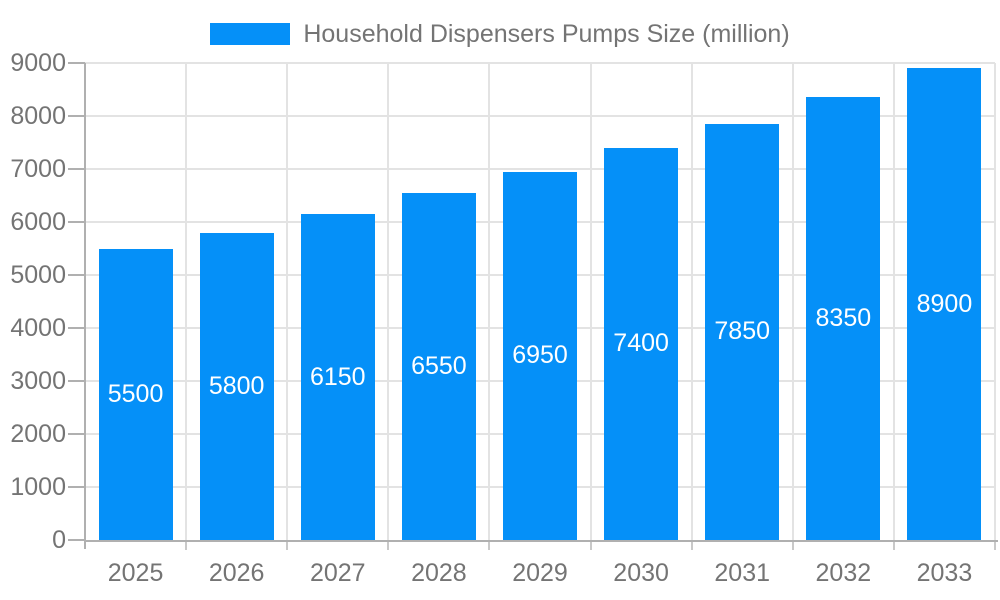  What do you see at coordinates (250, 34) in the screenshot?
I see `legend-swatch` at bounding box center [250, 34].